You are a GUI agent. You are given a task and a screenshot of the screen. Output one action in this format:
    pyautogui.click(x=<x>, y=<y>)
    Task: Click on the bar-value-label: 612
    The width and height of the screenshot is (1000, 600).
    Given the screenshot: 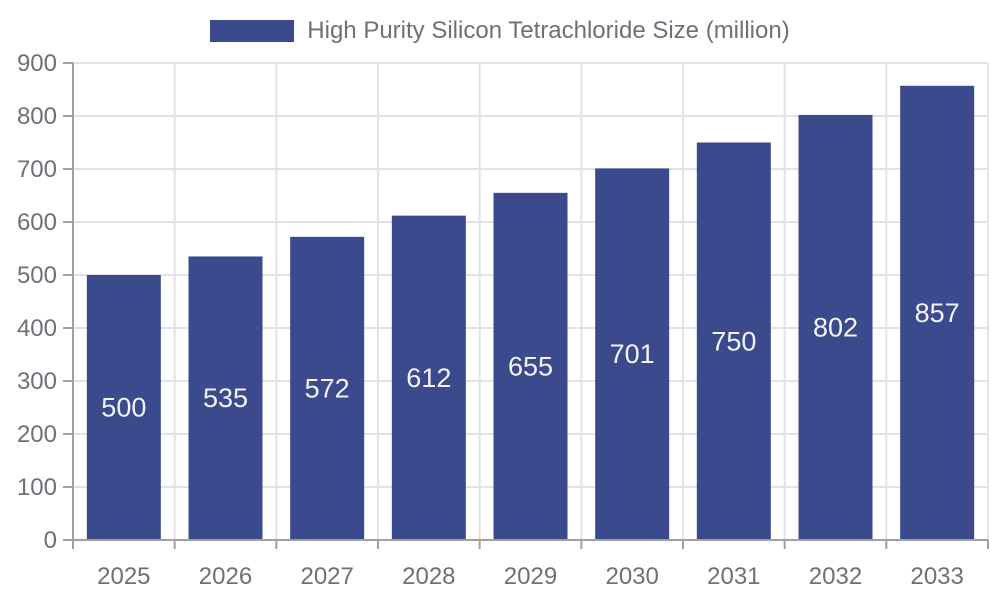 What is the action you would take?
    pyautogui.click(x=428, y=378)
    